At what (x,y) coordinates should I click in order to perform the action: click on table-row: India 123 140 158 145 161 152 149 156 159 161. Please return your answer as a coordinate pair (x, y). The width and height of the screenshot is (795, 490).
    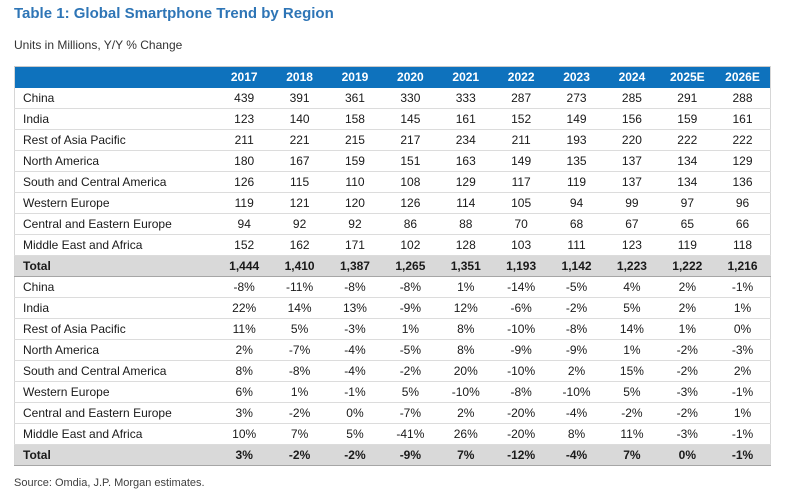
    Looking at the image, I should click on (392, 119).